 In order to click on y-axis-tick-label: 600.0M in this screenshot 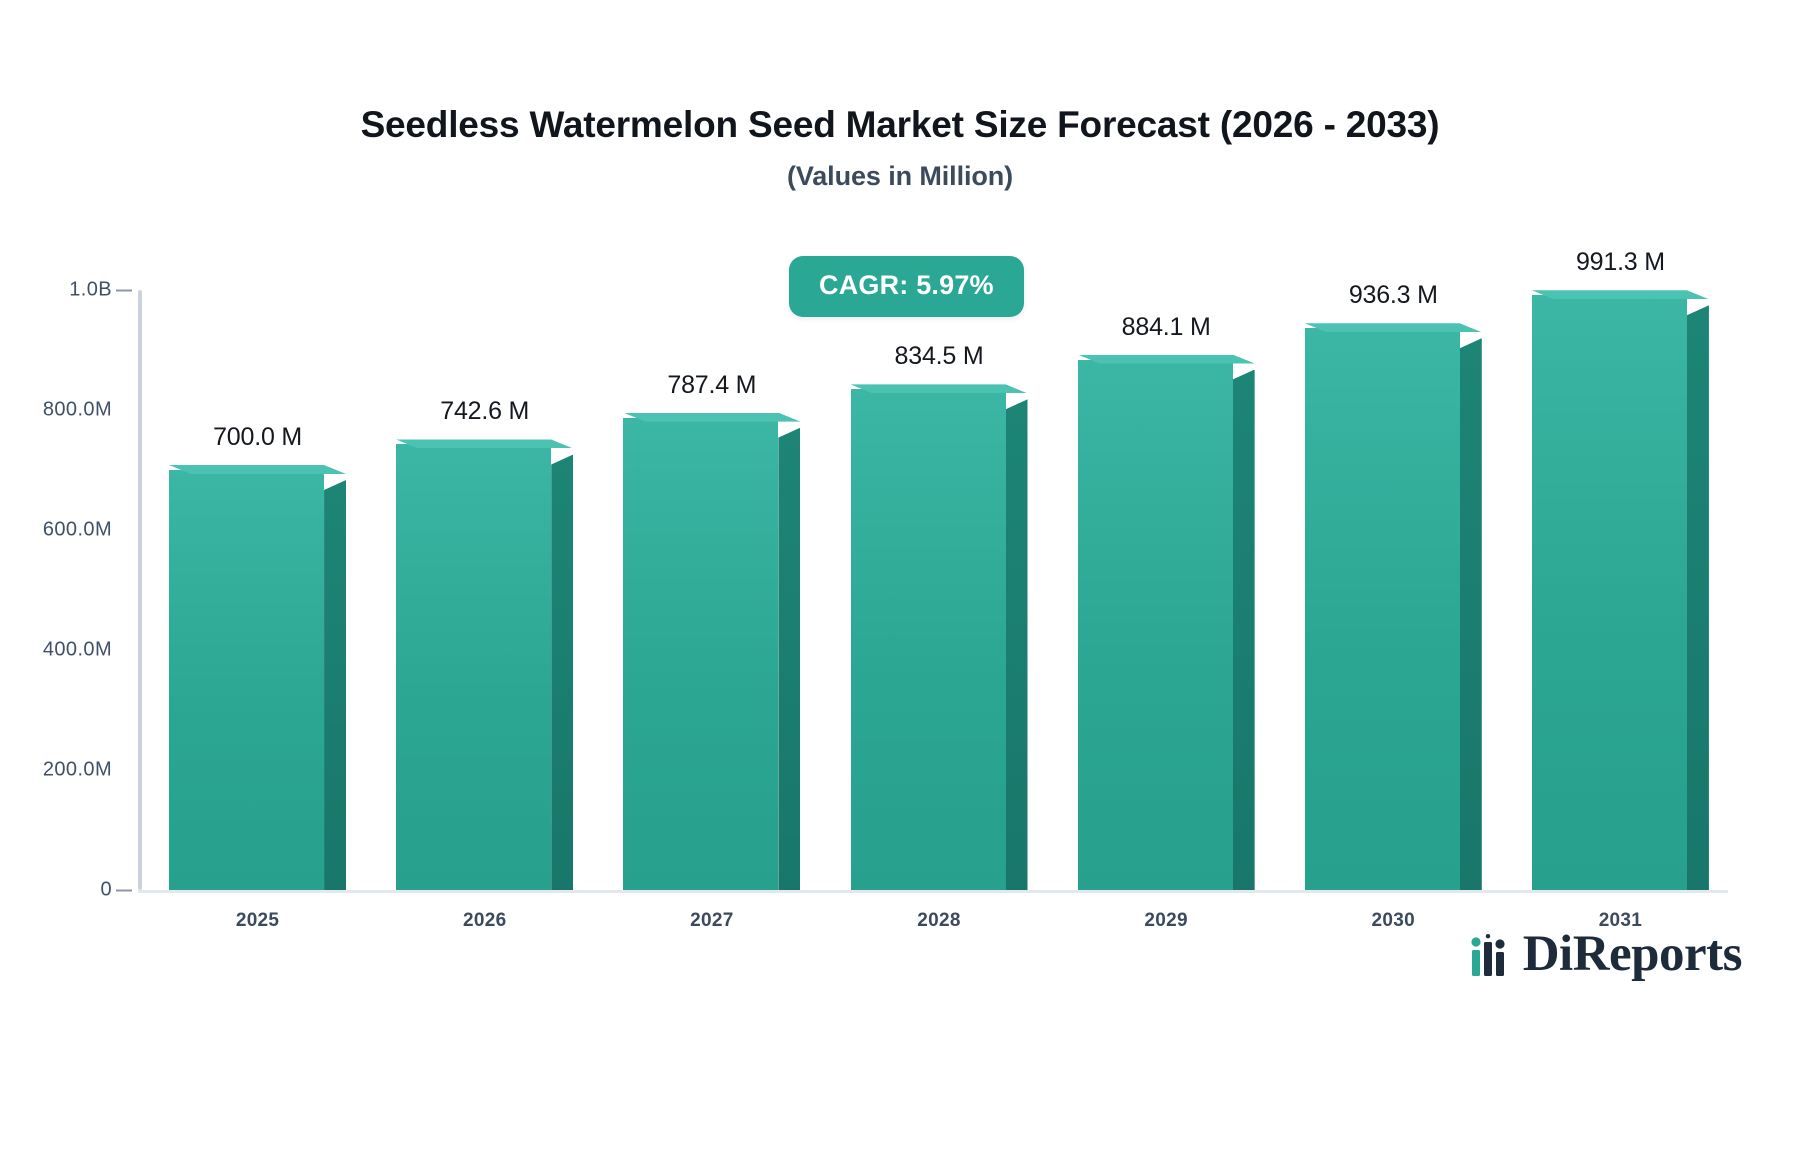, I will do `click(77, 529)`.